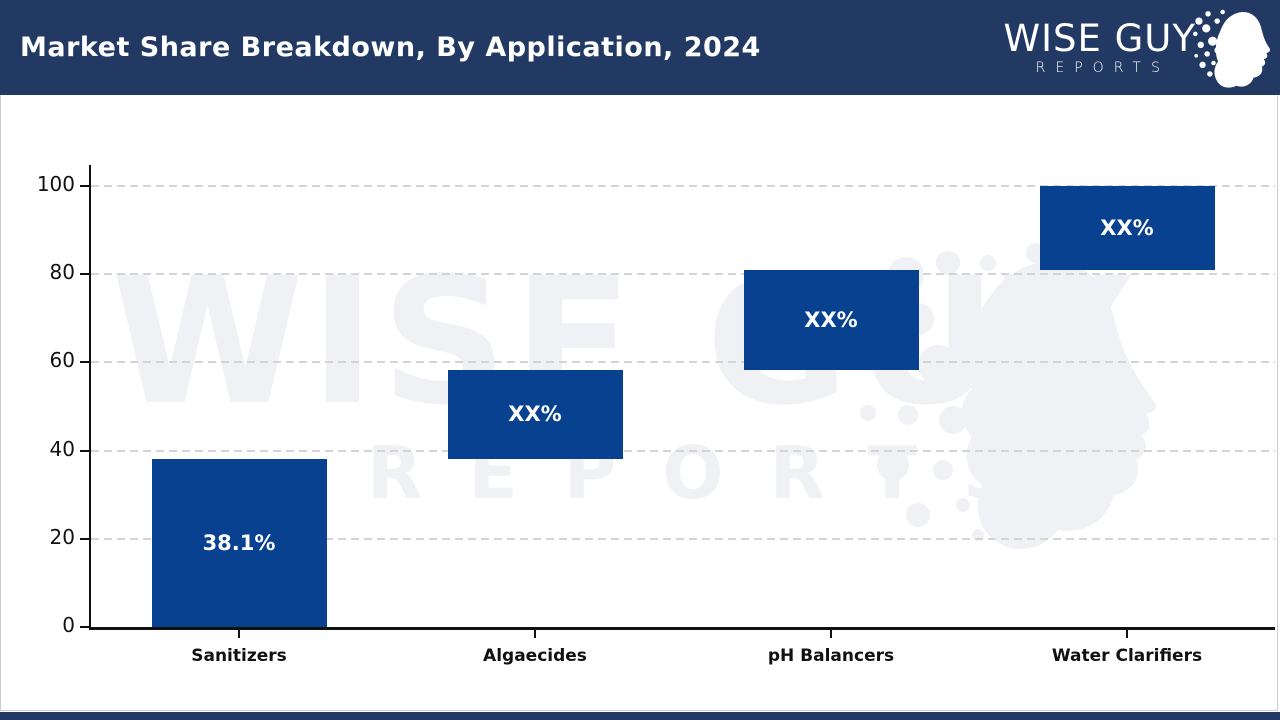 The height and width of the screenshot is (720, 1280). I want to click on y-tick-label: 100, so click(55, 184).